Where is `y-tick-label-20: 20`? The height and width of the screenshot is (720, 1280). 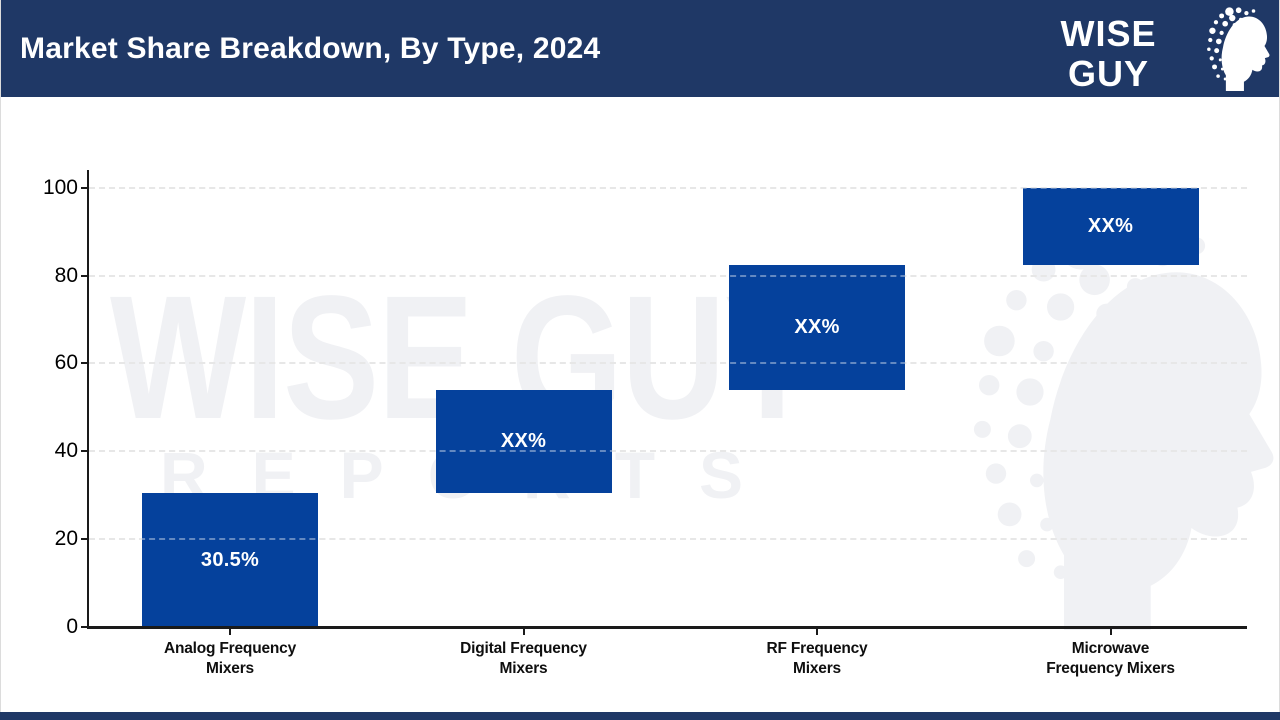 y-tick-label-20: 20 is located at coordinates (66, 539).